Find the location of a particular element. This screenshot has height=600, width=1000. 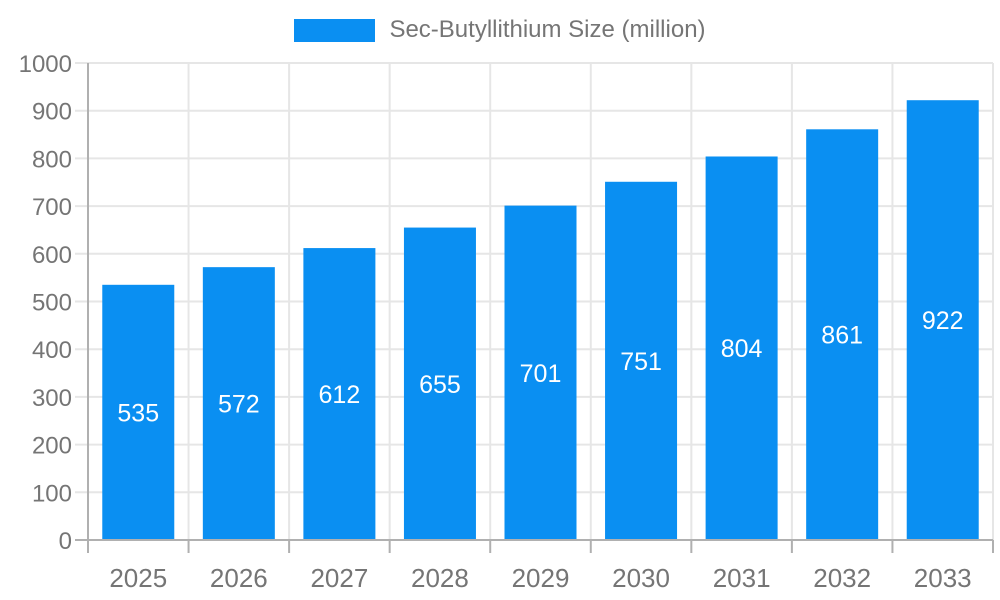

y-tick-label: 300 is located at coordinates (52, 398).